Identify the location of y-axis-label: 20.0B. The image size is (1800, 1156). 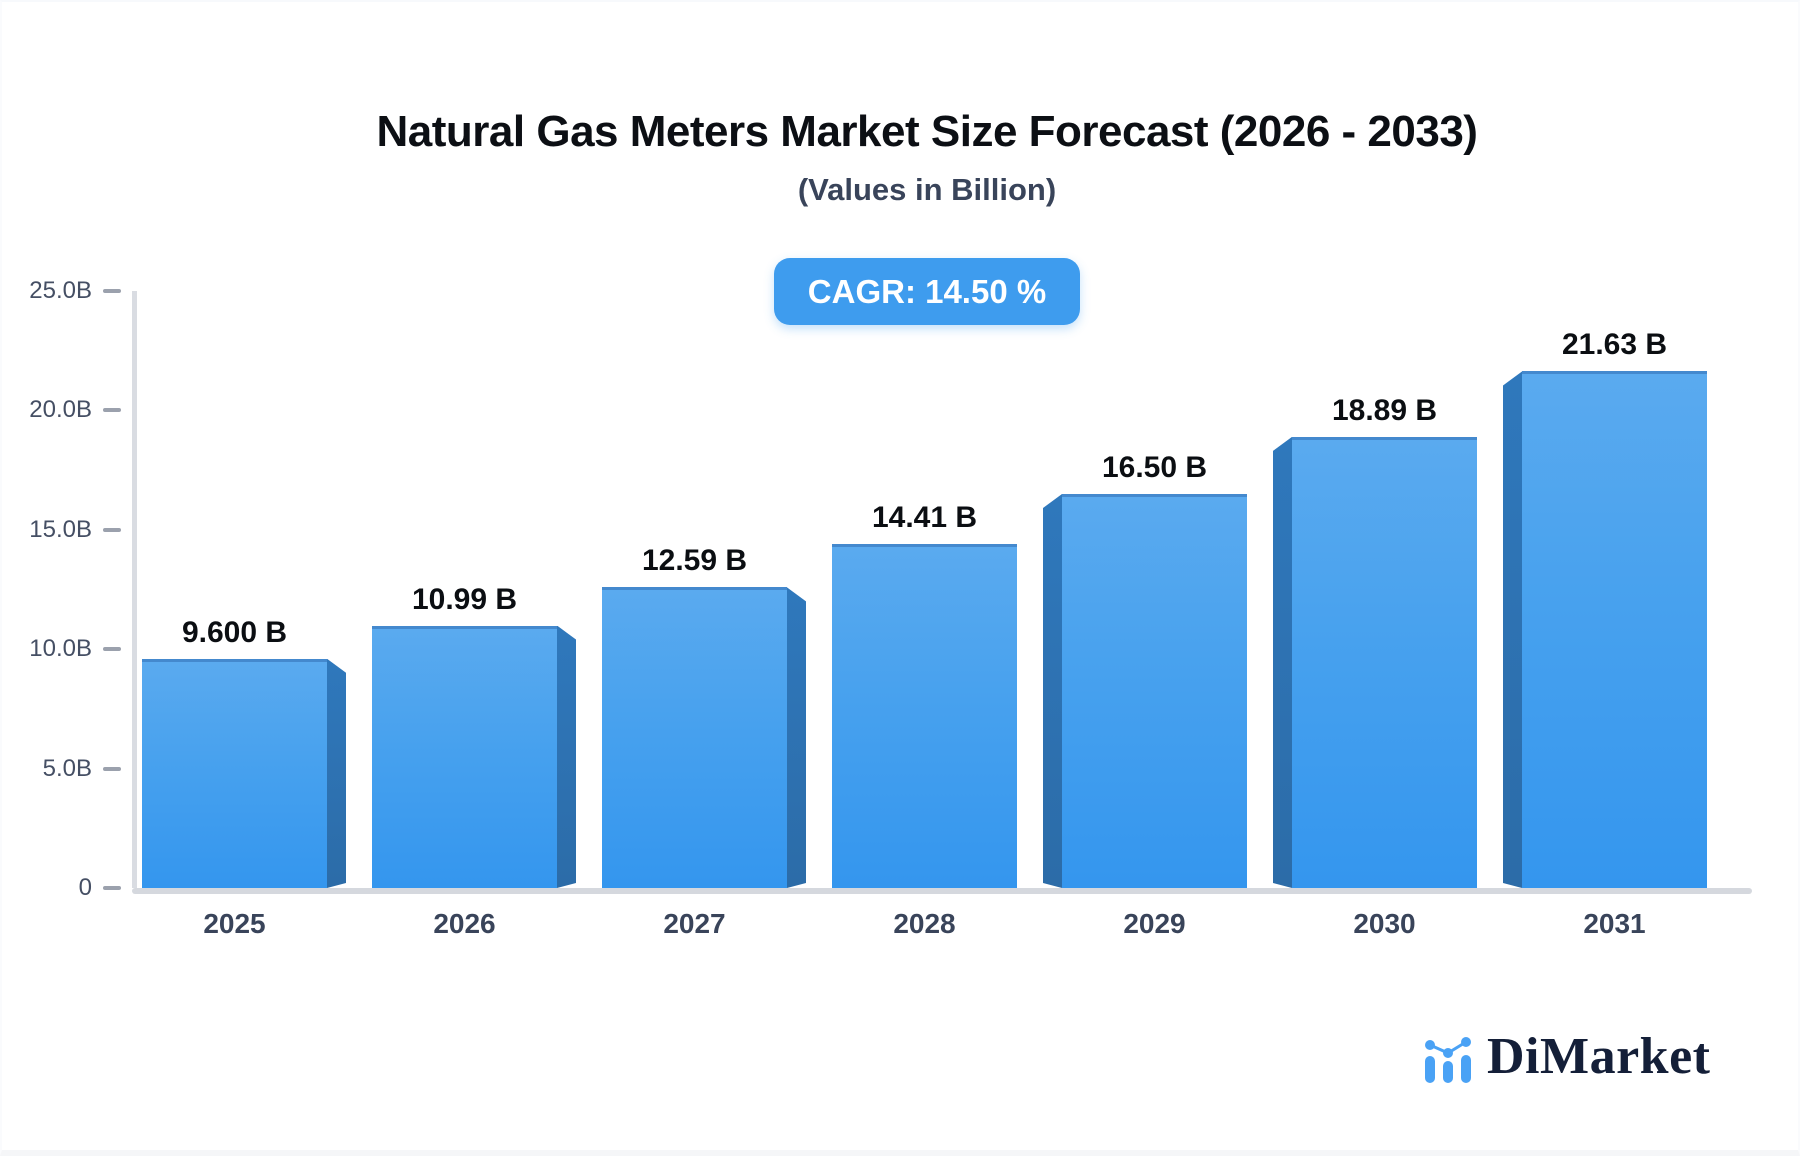
(60, 410).